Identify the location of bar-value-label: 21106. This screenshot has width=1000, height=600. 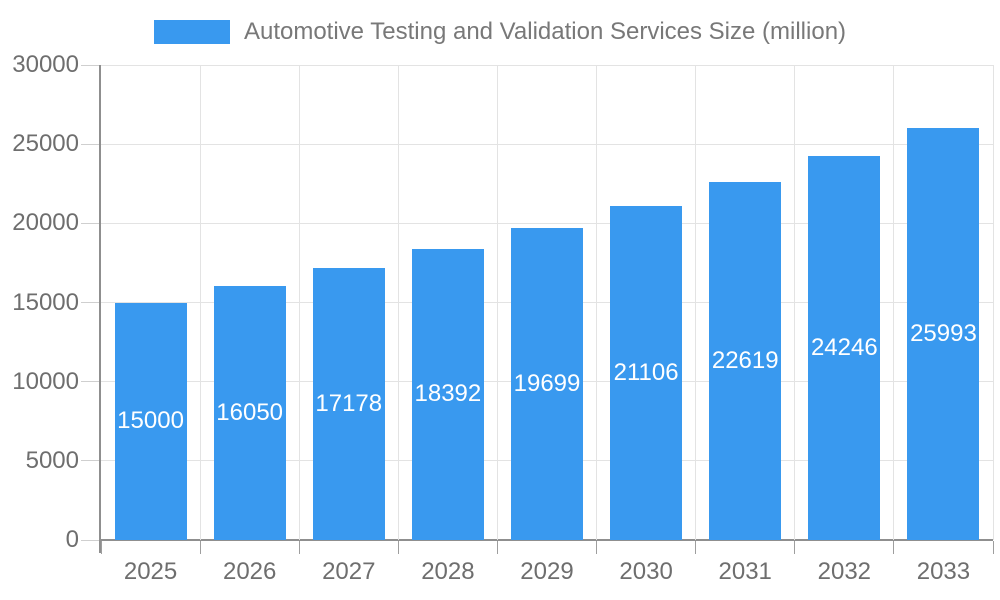
(646, 372).